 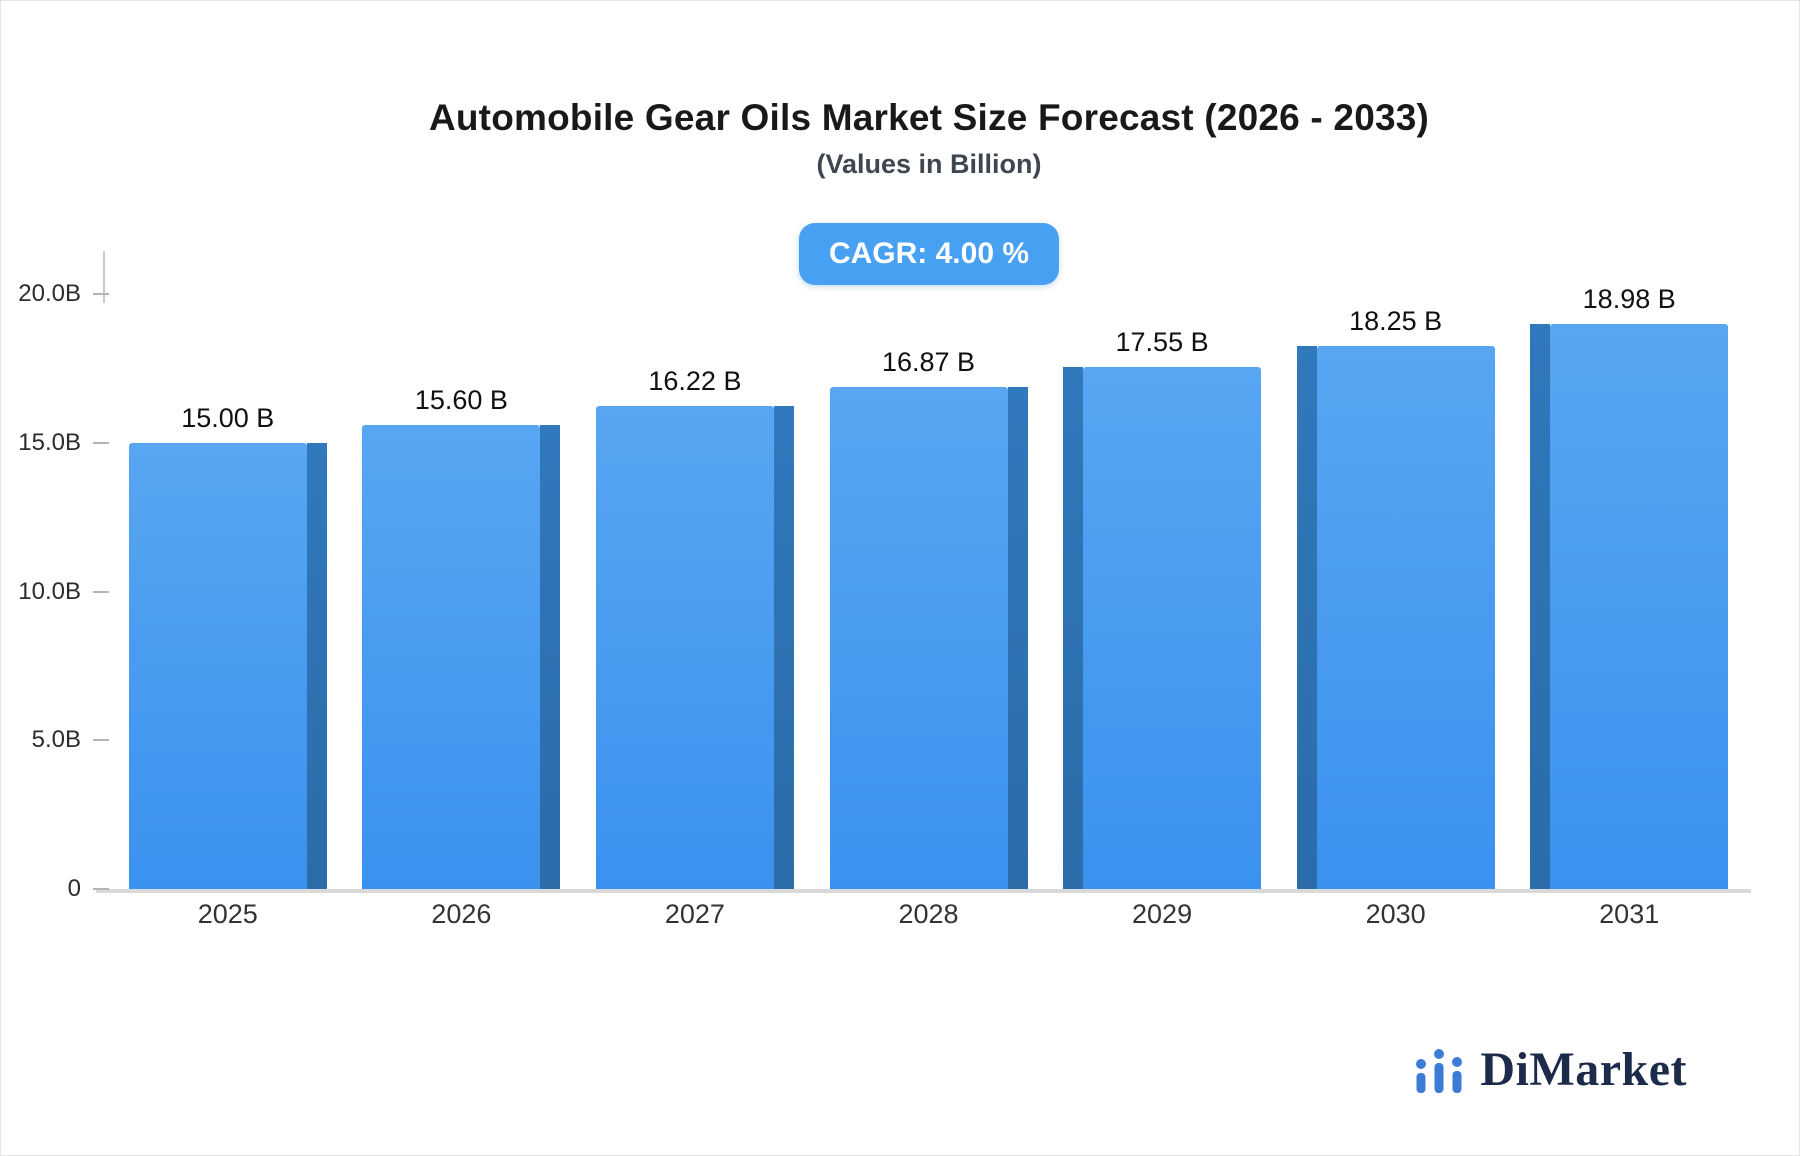 I want to click on x-axis-baseline, so click(x=923, y=891).